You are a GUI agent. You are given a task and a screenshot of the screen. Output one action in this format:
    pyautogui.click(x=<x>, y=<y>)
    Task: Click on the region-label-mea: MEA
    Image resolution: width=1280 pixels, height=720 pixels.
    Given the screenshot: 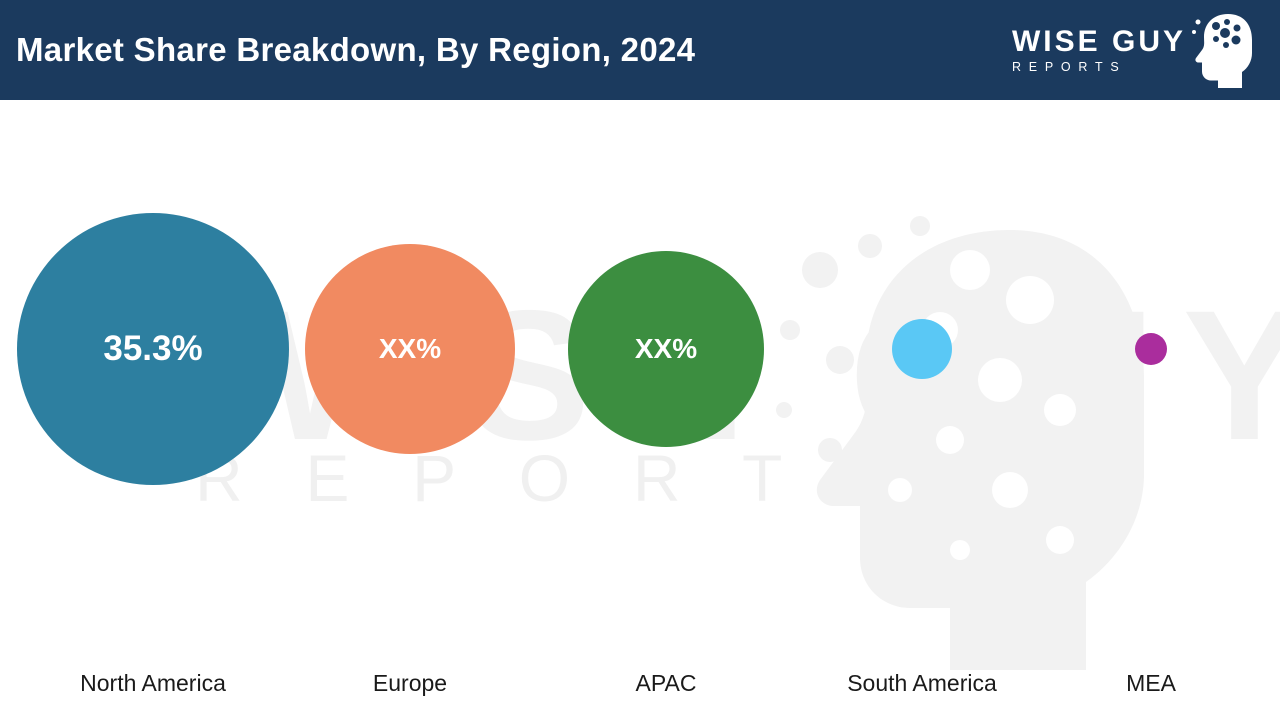 What is the action you would take?
    pyautogui.click(x=1151, y=683)
    